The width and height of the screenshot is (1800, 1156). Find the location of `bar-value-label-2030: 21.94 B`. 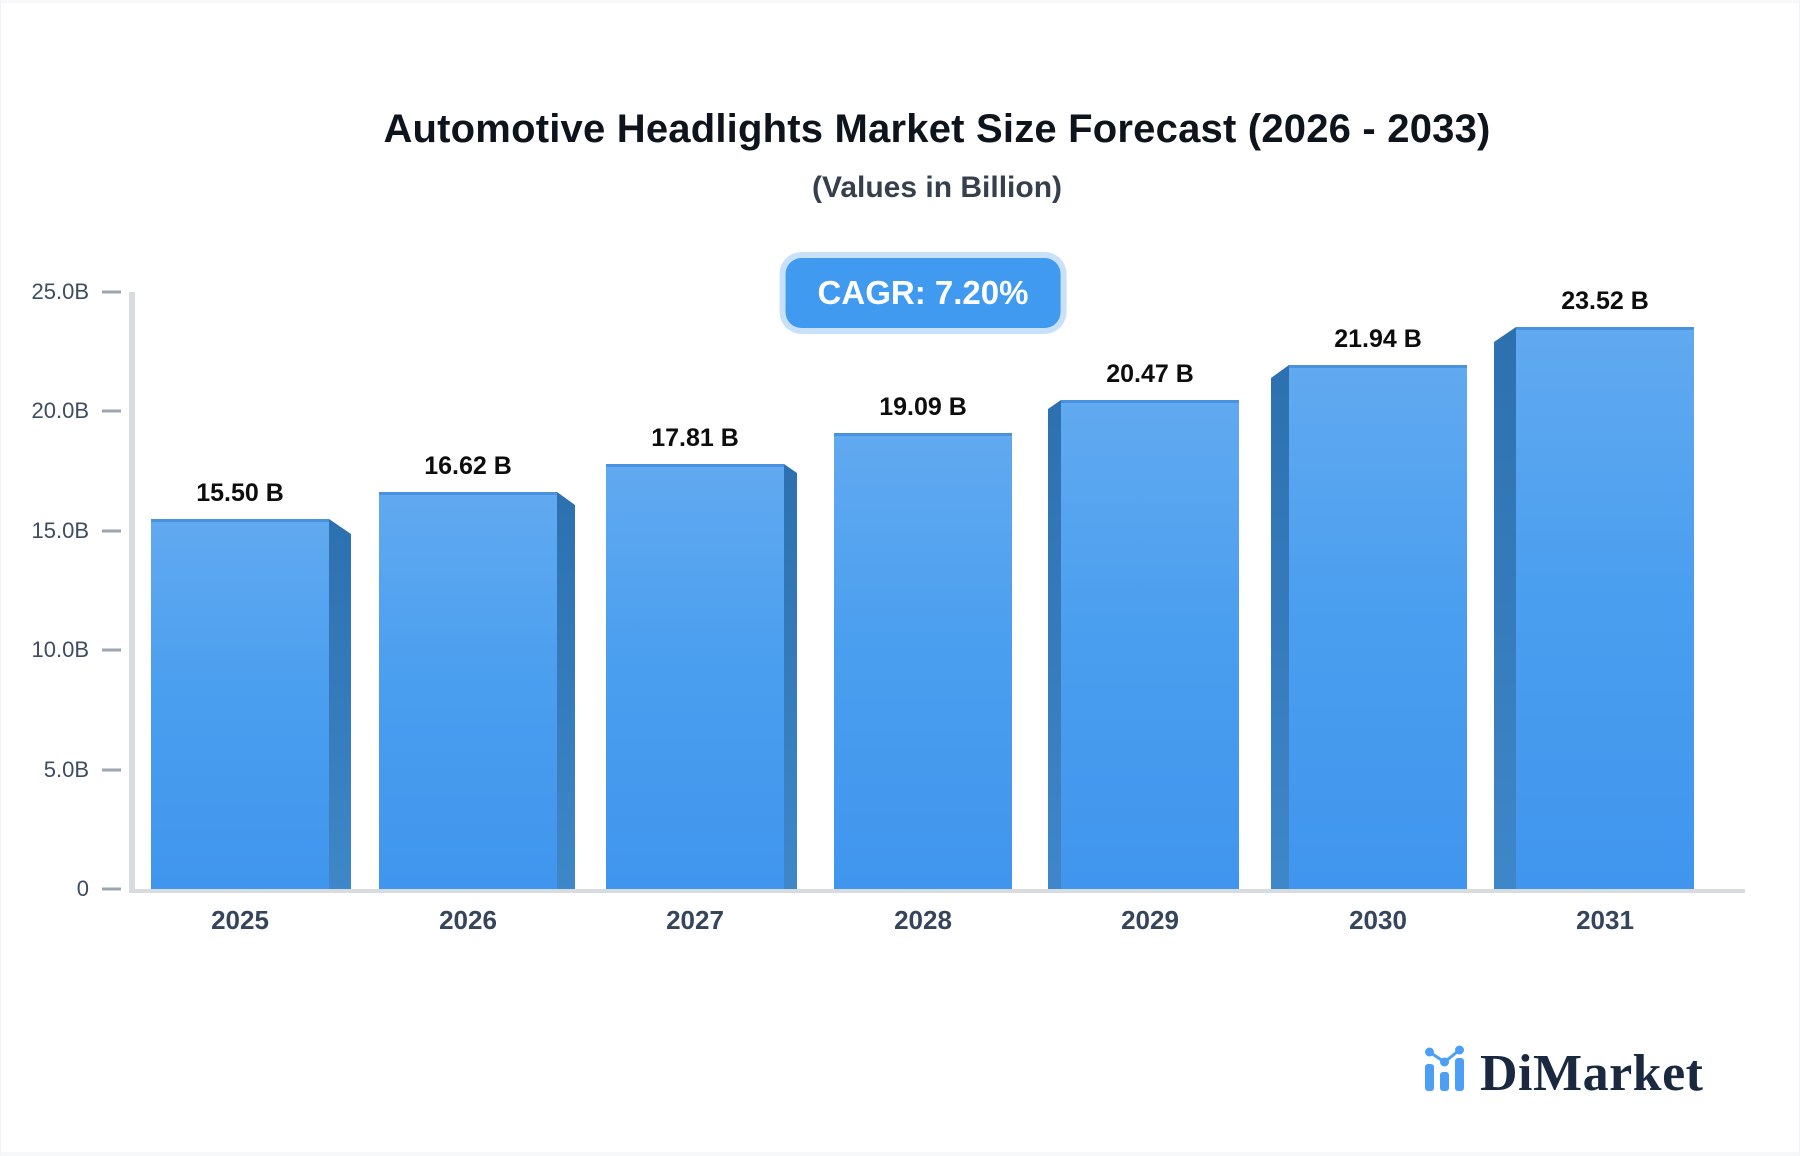

bar-value-label-2030: 21.94 B is located at coordinates (1378, 339).